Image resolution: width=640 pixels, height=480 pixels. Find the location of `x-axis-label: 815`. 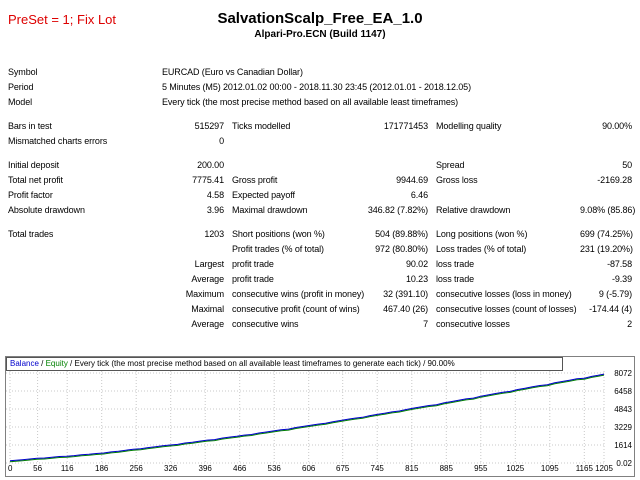

x-axis-label: 815 is located at coordinates (412, 468).